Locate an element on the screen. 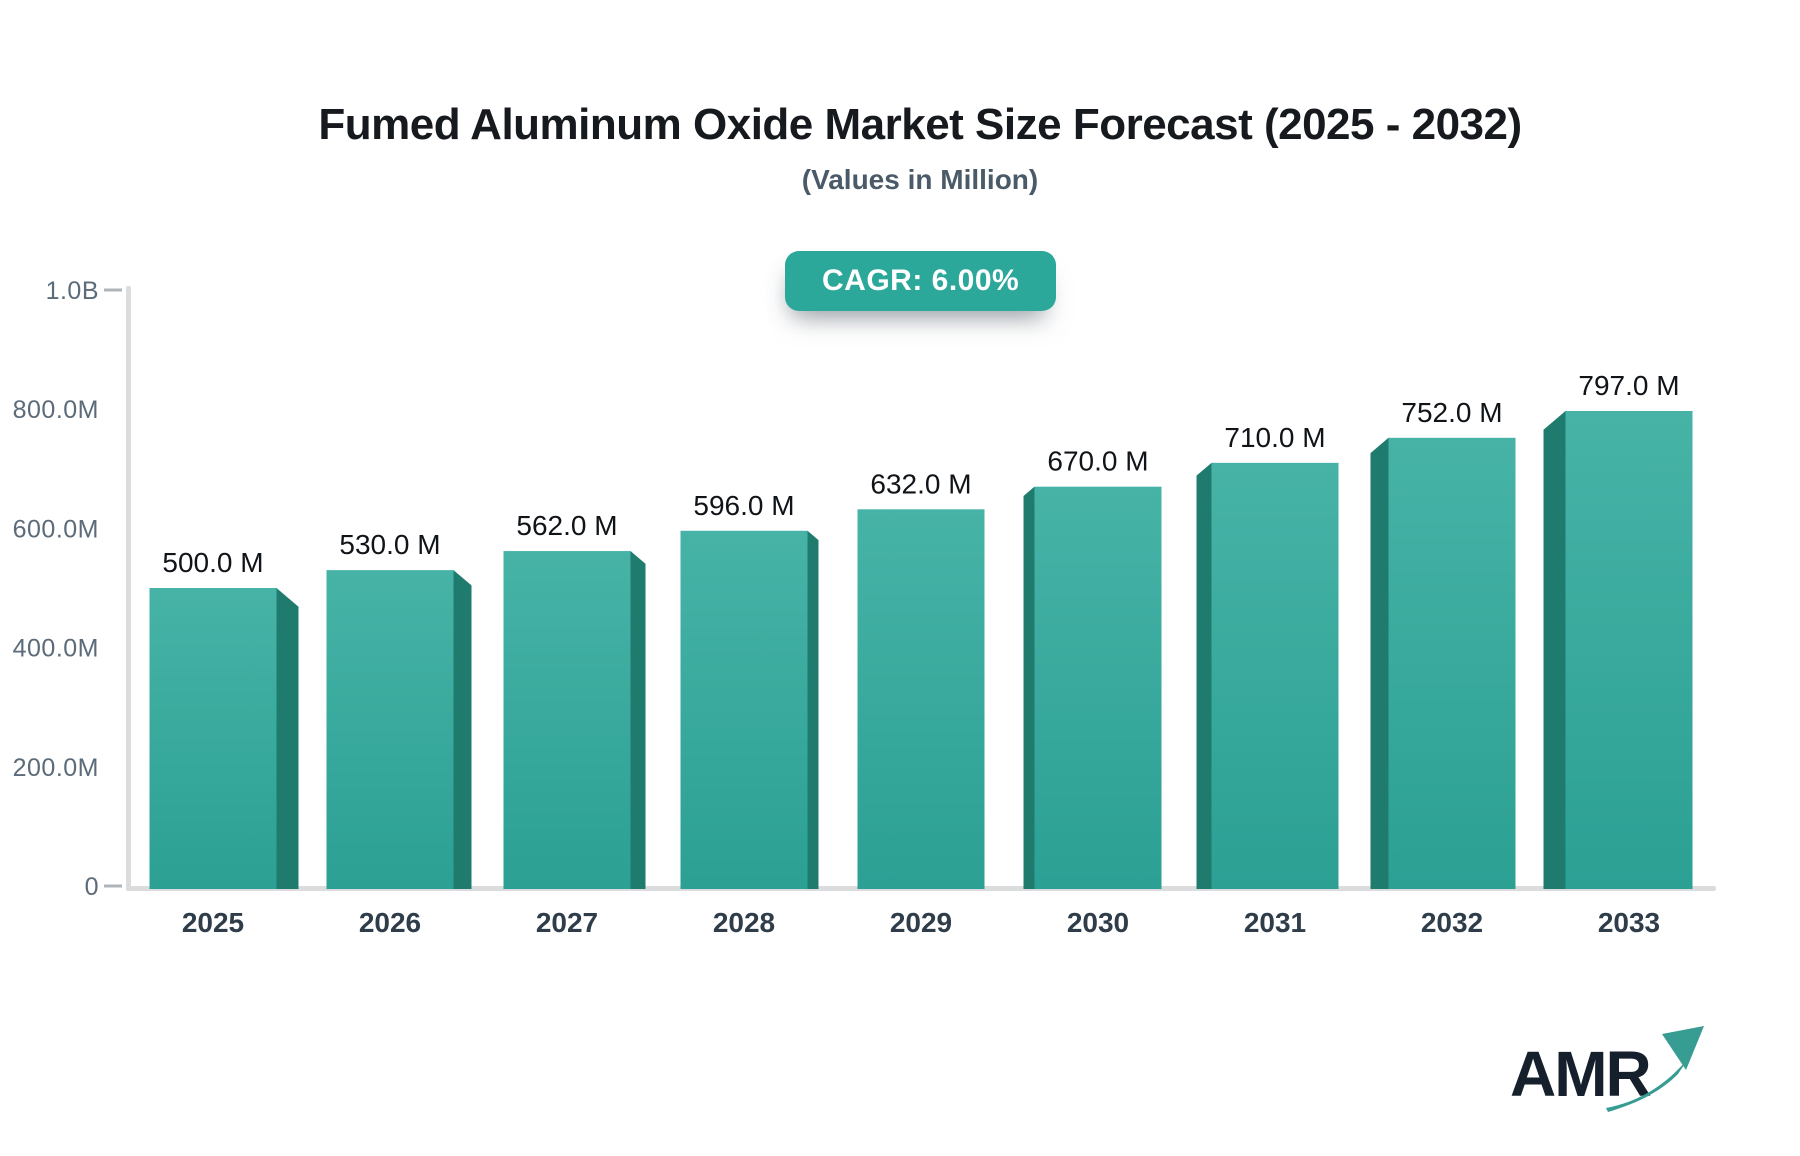  y-axis-label: 200.0M is located at coordinates (56, 768).